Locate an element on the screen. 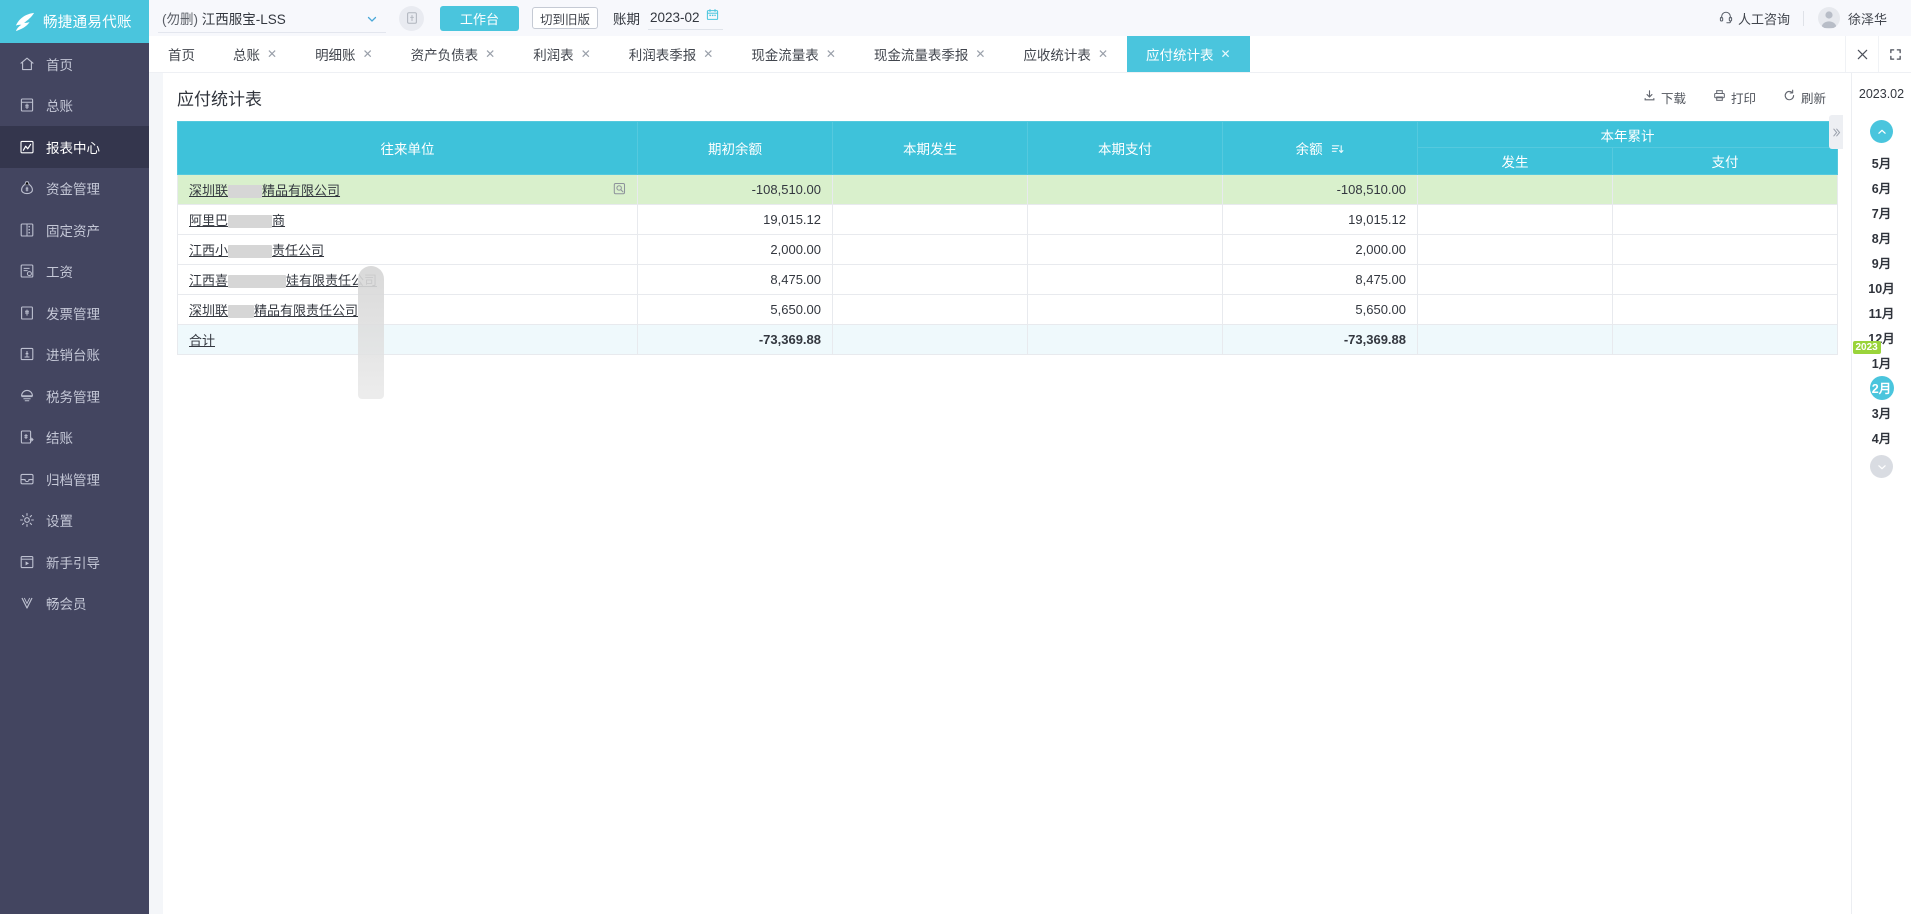  month-item-9: 2月 is located at coordinates (1881, 387).